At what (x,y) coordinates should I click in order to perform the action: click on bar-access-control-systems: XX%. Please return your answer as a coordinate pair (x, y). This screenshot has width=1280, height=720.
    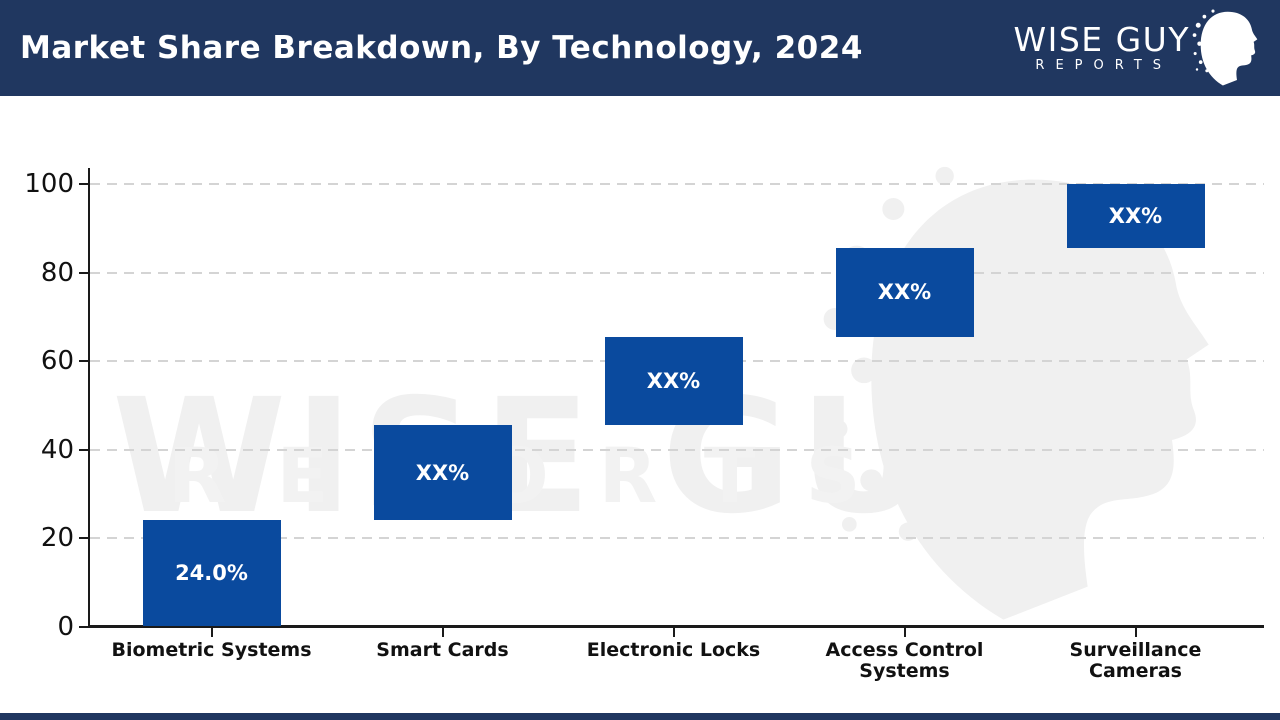
    Looking at the image, I should click on (904, 292).